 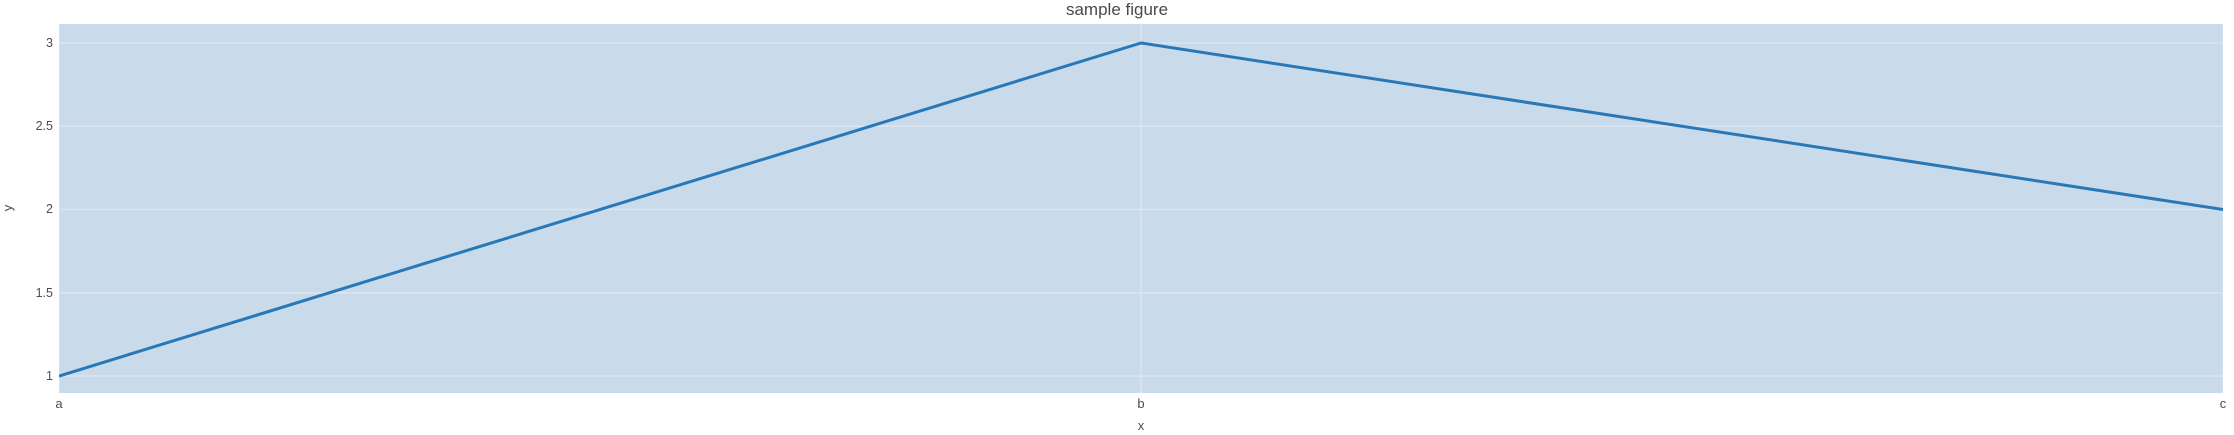 I want to click on y-axis-title: y, so click(x=7, y=208).